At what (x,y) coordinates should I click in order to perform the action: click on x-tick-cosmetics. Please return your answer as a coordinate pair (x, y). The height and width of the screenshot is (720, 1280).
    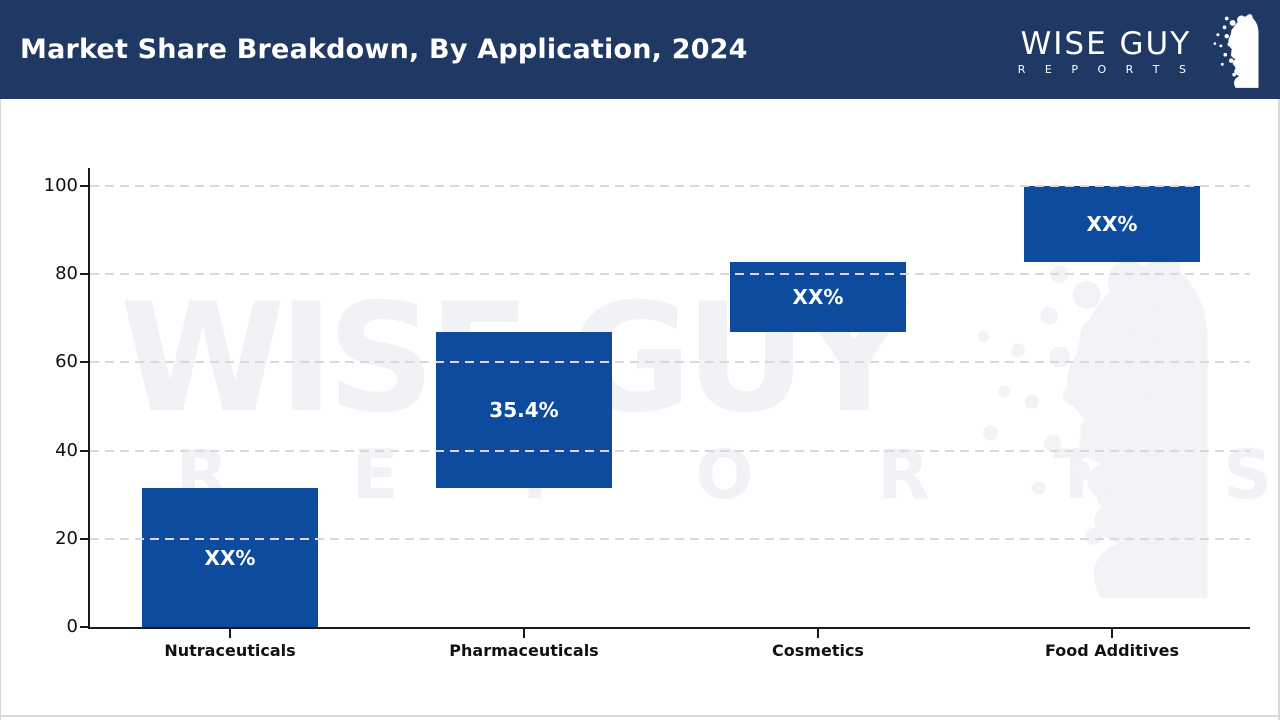
    Looking at the image, I should click on (818, 633).